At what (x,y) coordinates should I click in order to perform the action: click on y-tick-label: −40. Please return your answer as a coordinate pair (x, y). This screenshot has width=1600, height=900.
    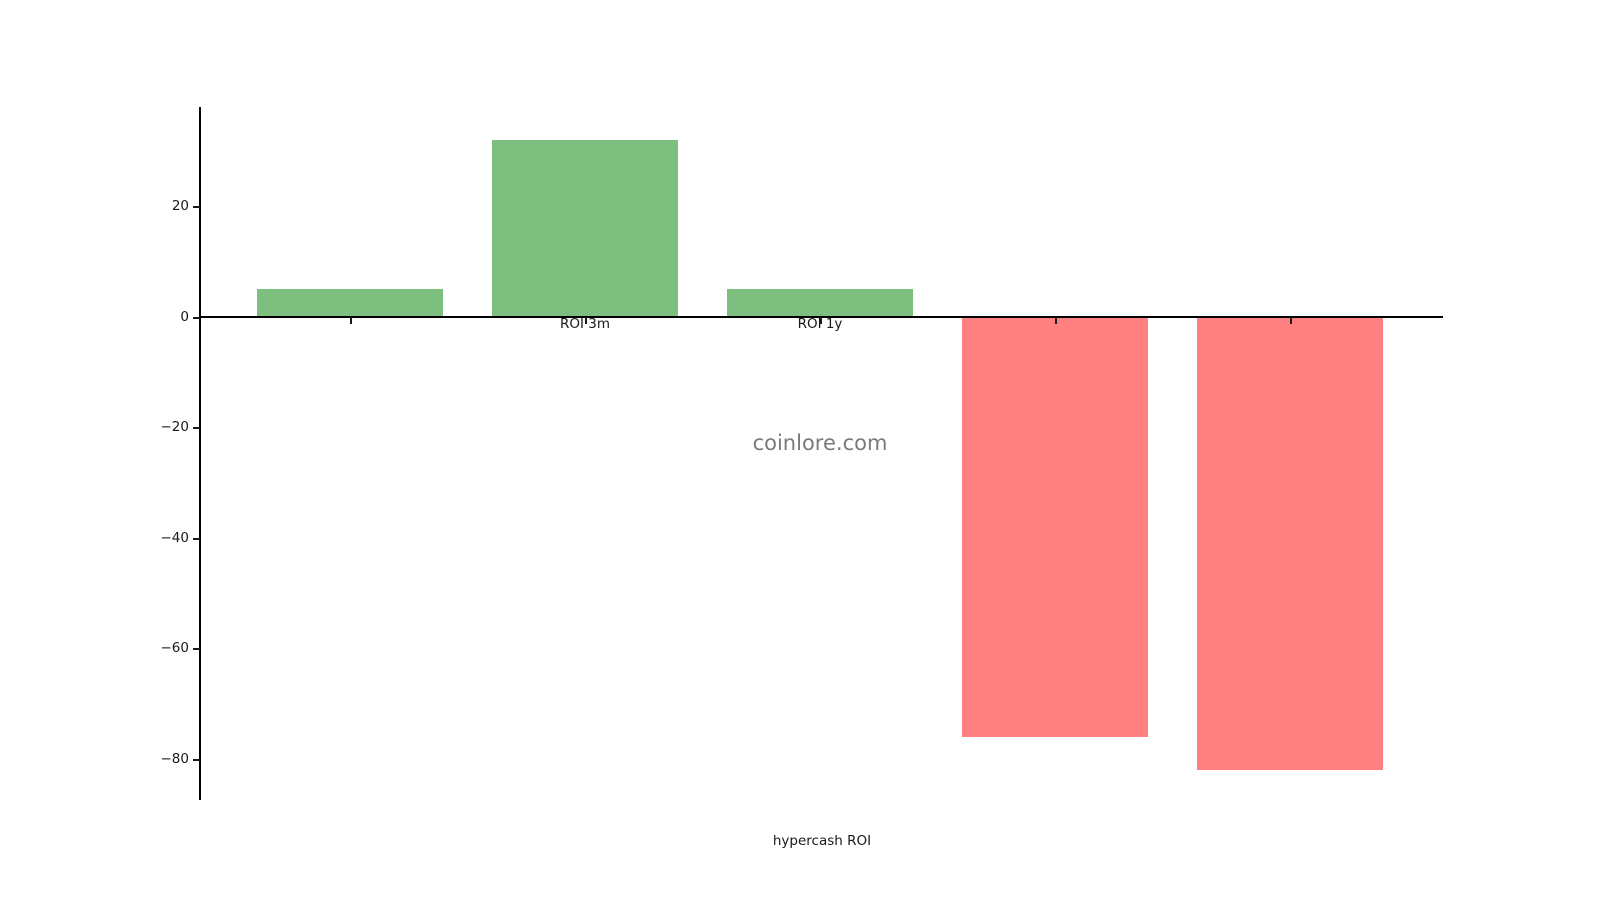
    Looking at the image, I should click on (175, 538).